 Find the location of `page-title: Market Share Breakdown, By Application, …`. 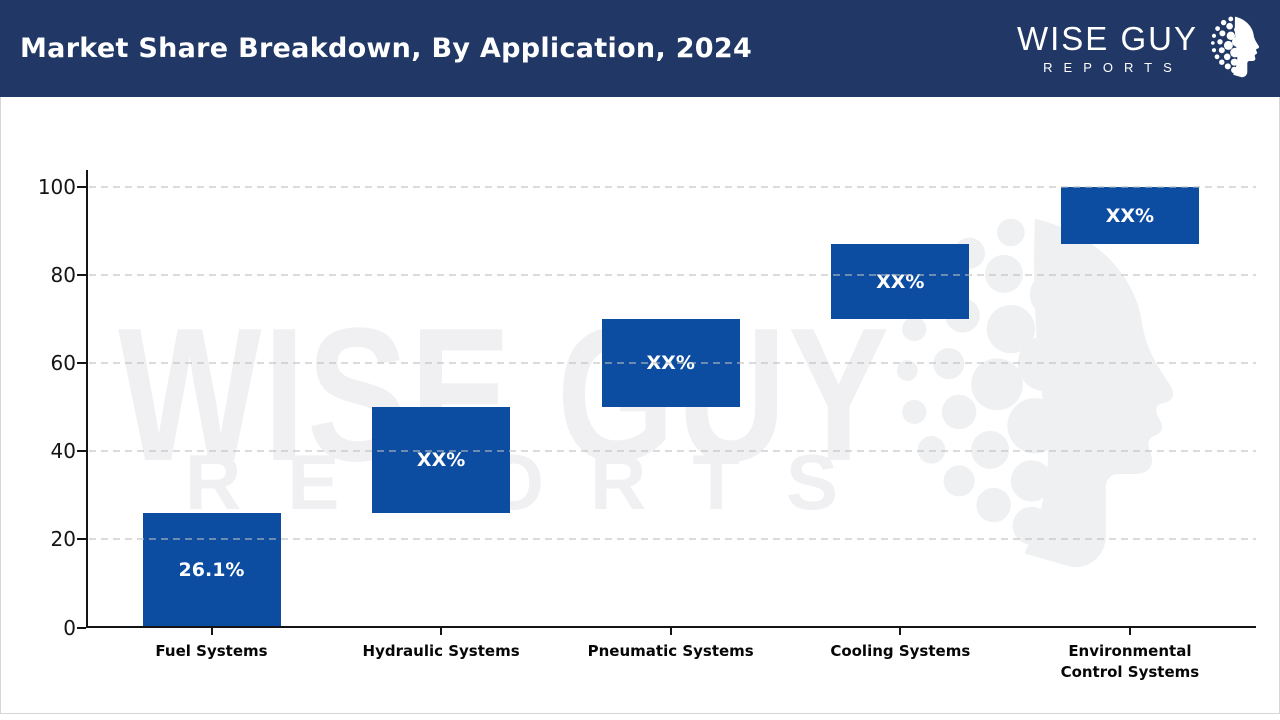

page-title: Market Share Breakdown, By Application, … is located at coordinates (386, 48).